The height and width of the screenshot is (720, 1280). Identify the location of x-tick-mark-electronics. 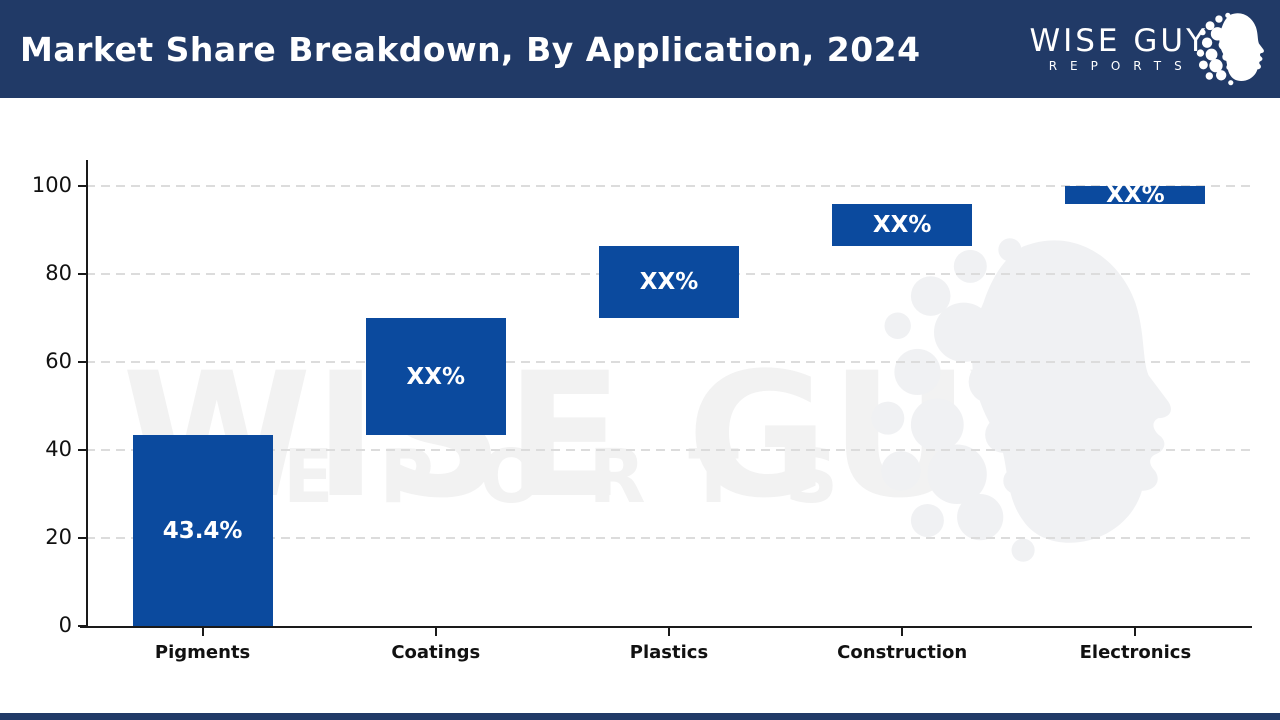
(1135, 632).